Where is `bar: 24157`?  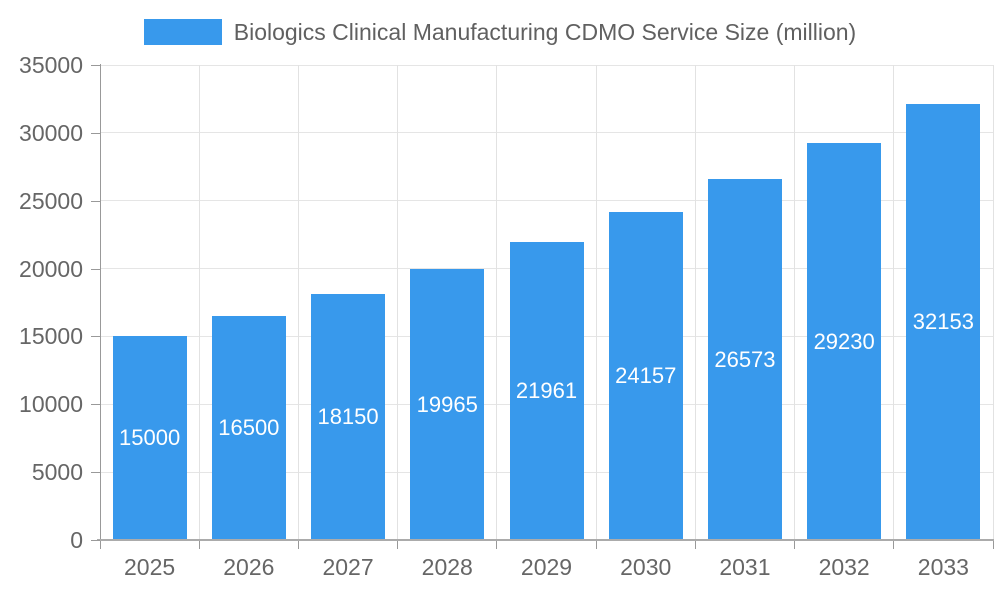 bar: 24157 is located at coordinates (645, 376).